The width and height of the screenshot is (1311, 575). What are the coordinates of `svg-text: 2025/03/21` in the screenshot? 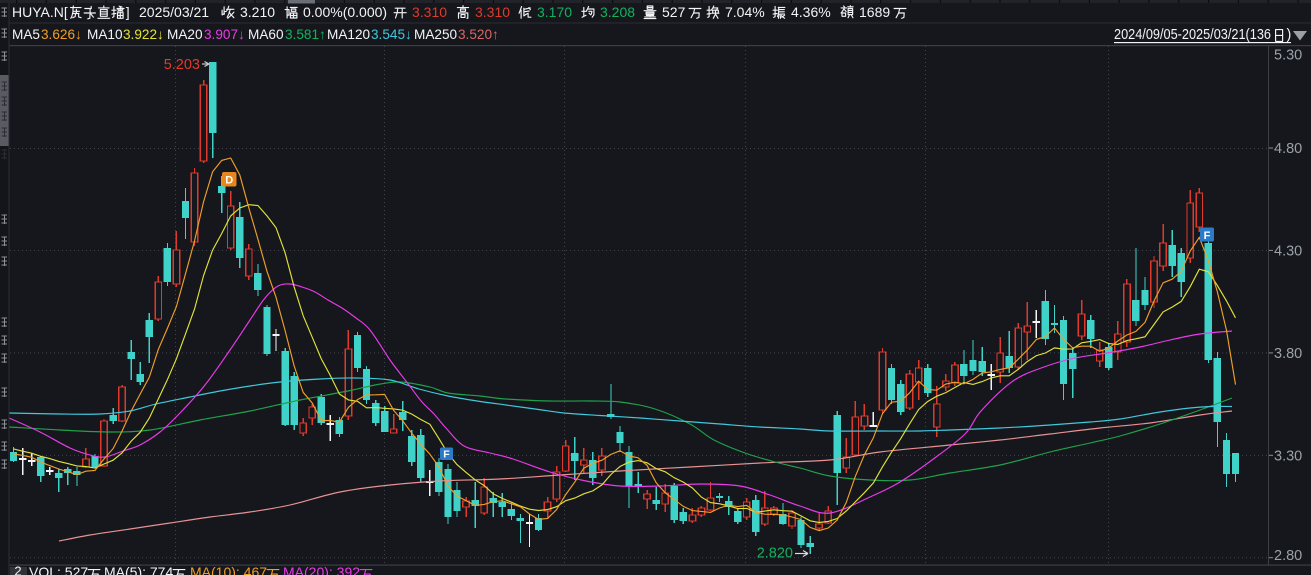 It's located at (174, 12).